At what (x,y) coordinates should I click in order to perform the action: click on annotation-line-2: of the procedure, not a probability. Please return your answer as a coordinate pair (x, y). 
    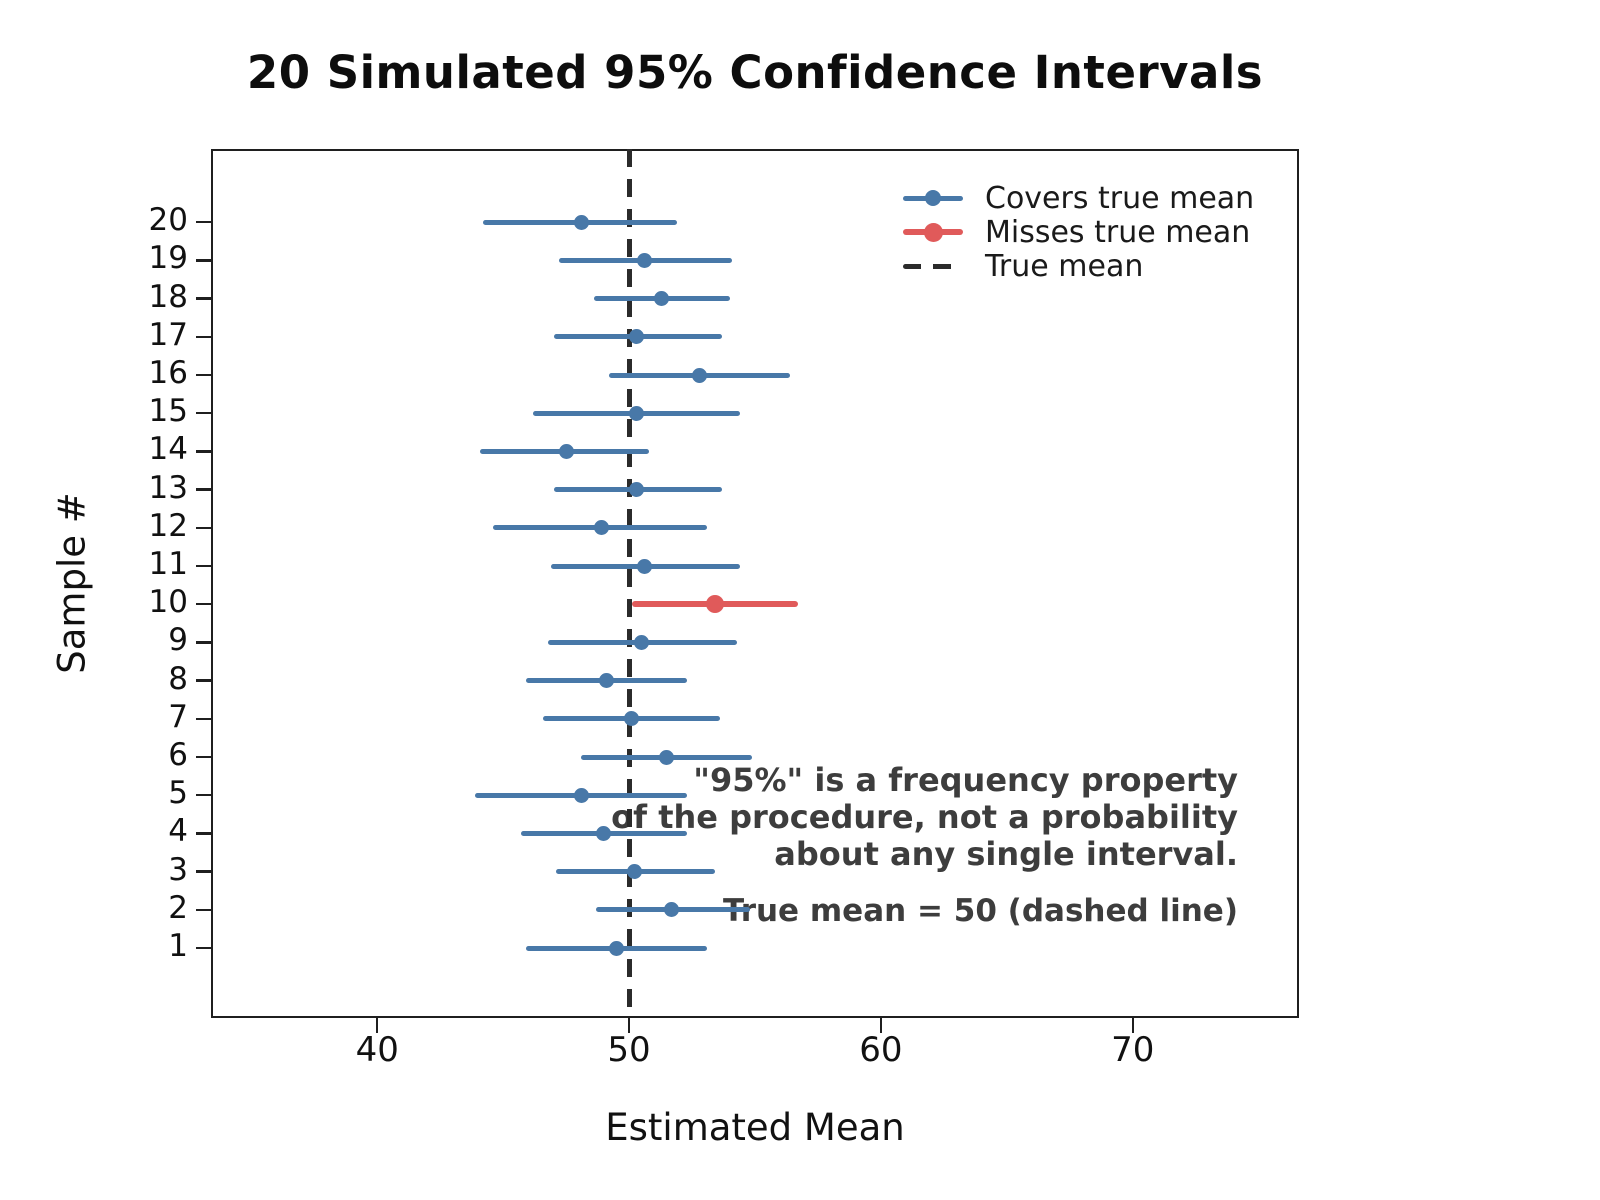
    Looking at the image, I should click on (924, 817).